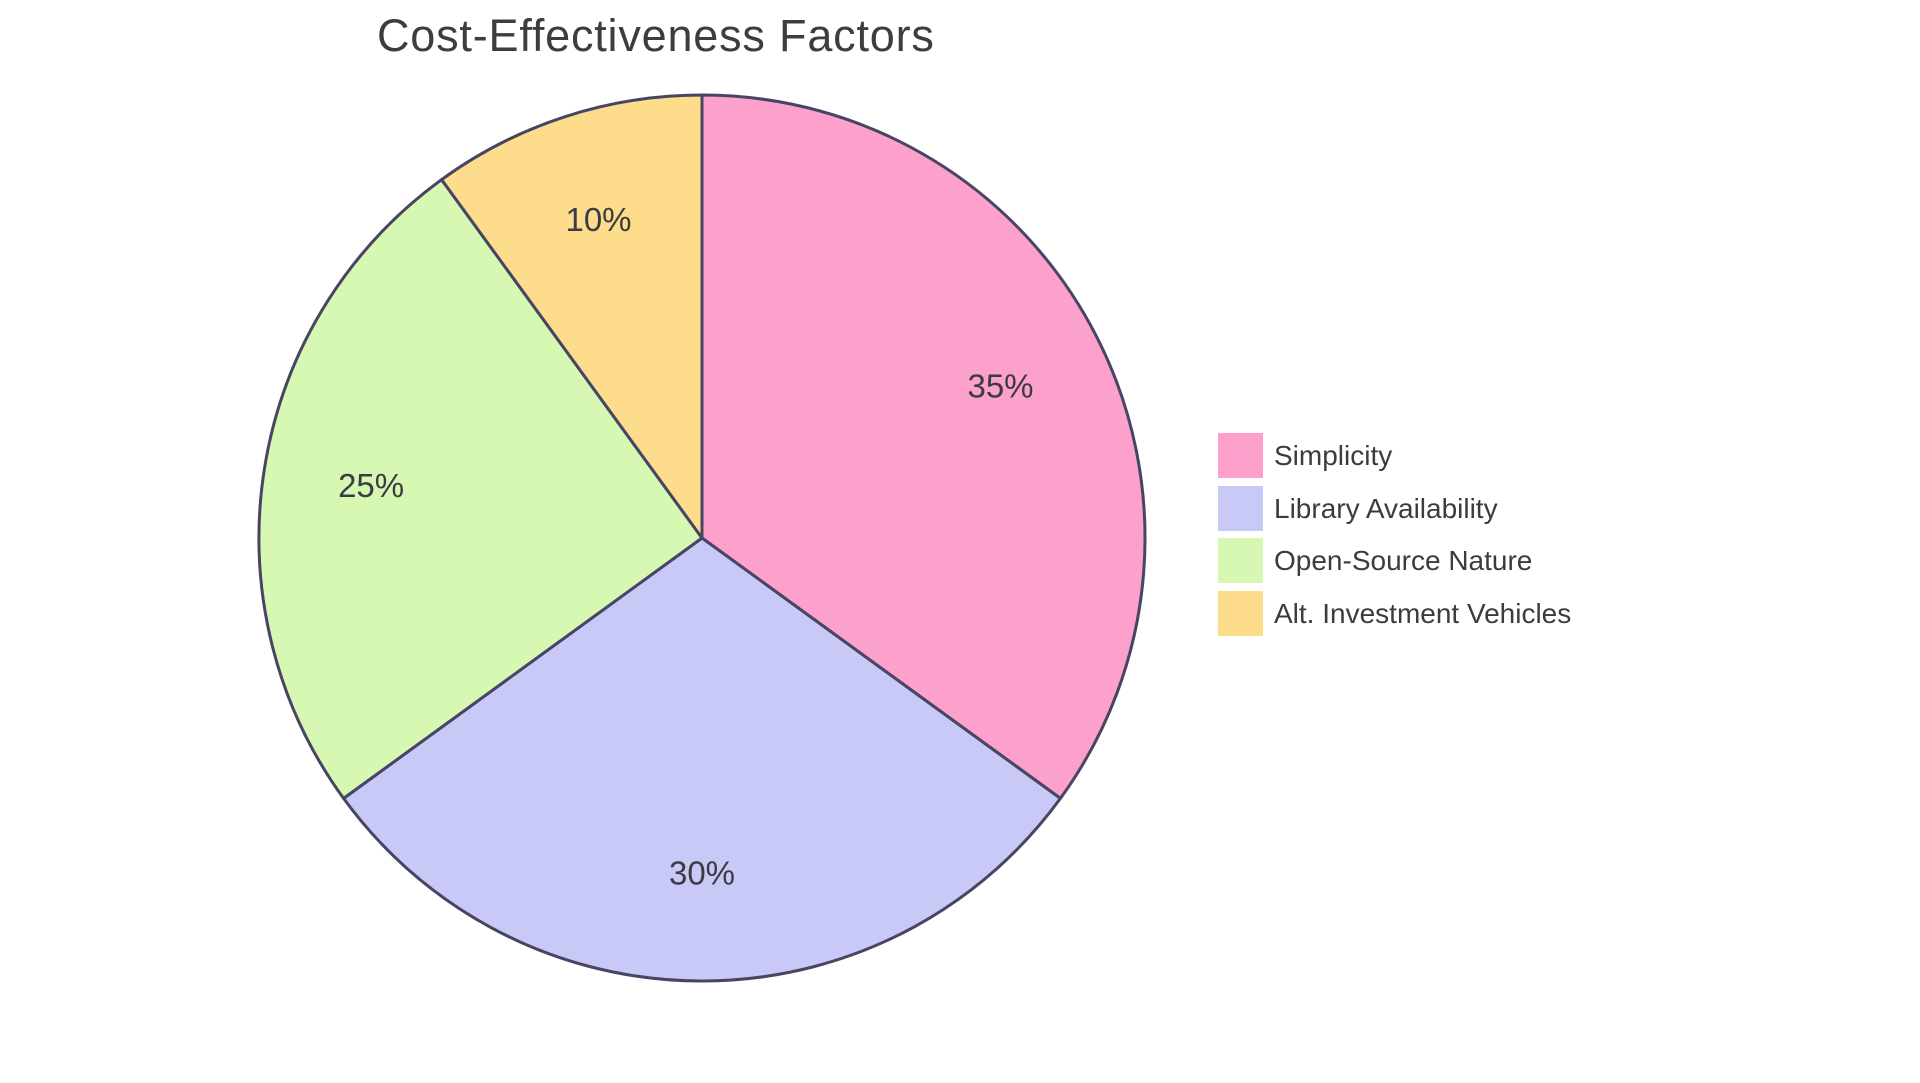  Describe the element at coordinates (1240, 560) in the screenshot. I see `legend-swatch-open-source-nature` at that location.